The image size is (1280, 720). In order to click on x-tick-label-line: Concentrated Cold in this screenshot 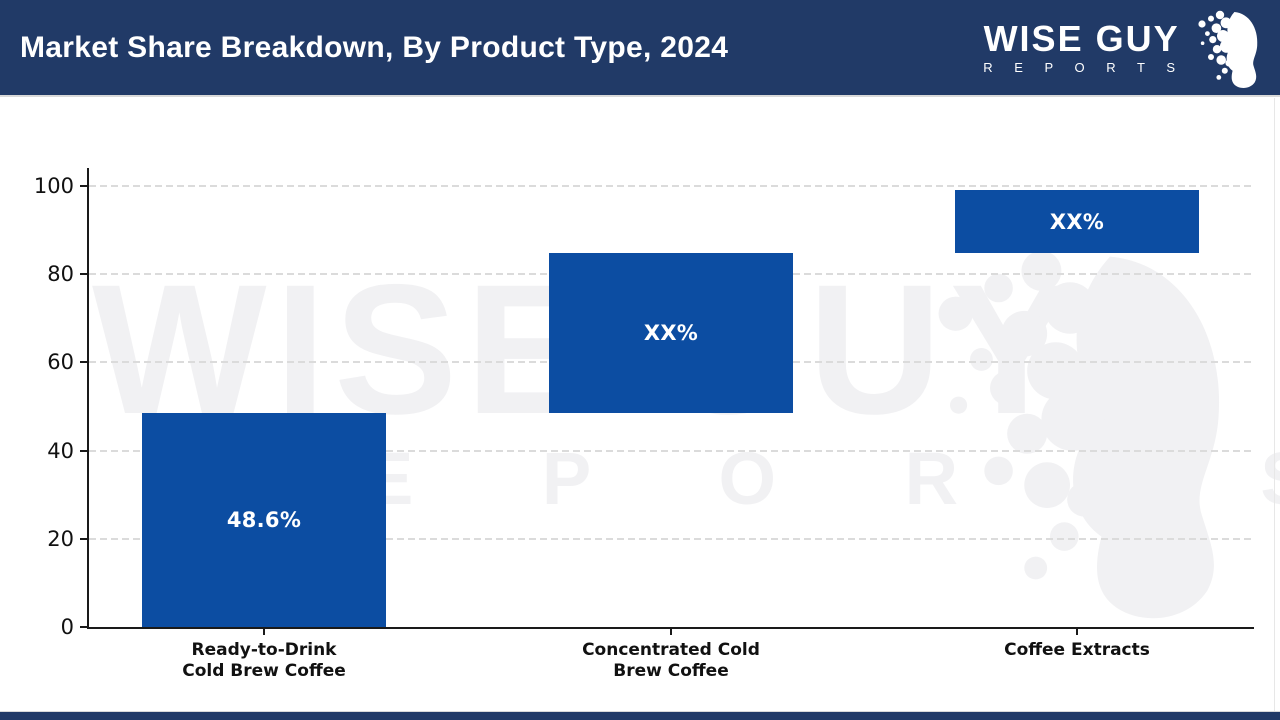, I will do `click(671, 650)`.